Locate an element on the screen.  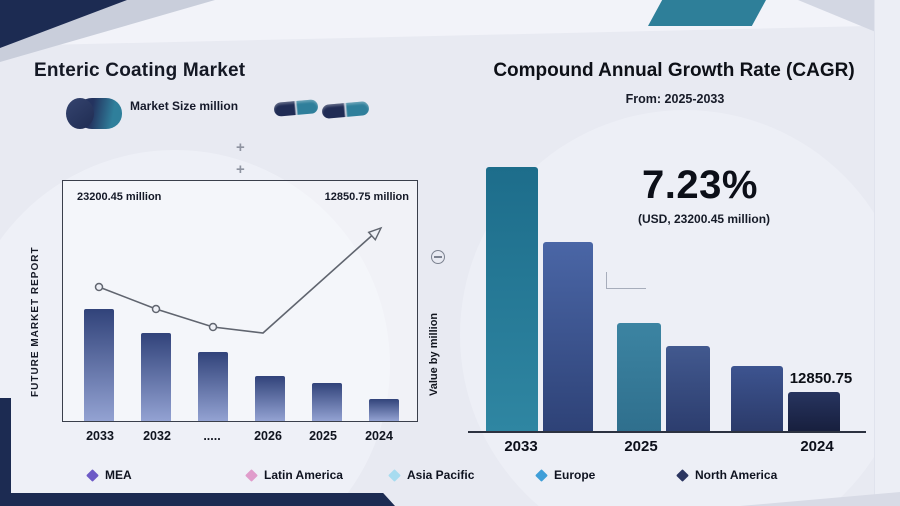
x-tick-2033: 2033 is located at coordinates (100, 436).